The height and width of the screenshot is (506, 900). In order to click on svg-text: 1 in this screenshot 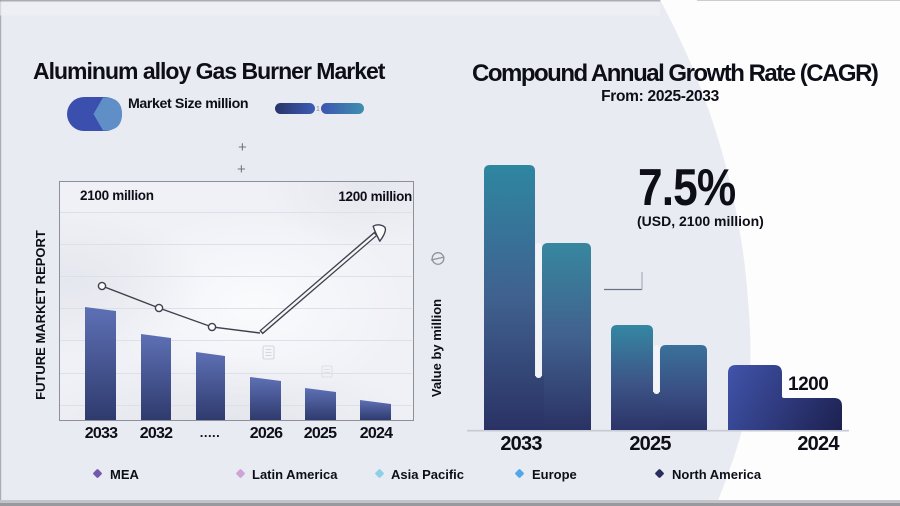, I will do `click(318, 109)`.